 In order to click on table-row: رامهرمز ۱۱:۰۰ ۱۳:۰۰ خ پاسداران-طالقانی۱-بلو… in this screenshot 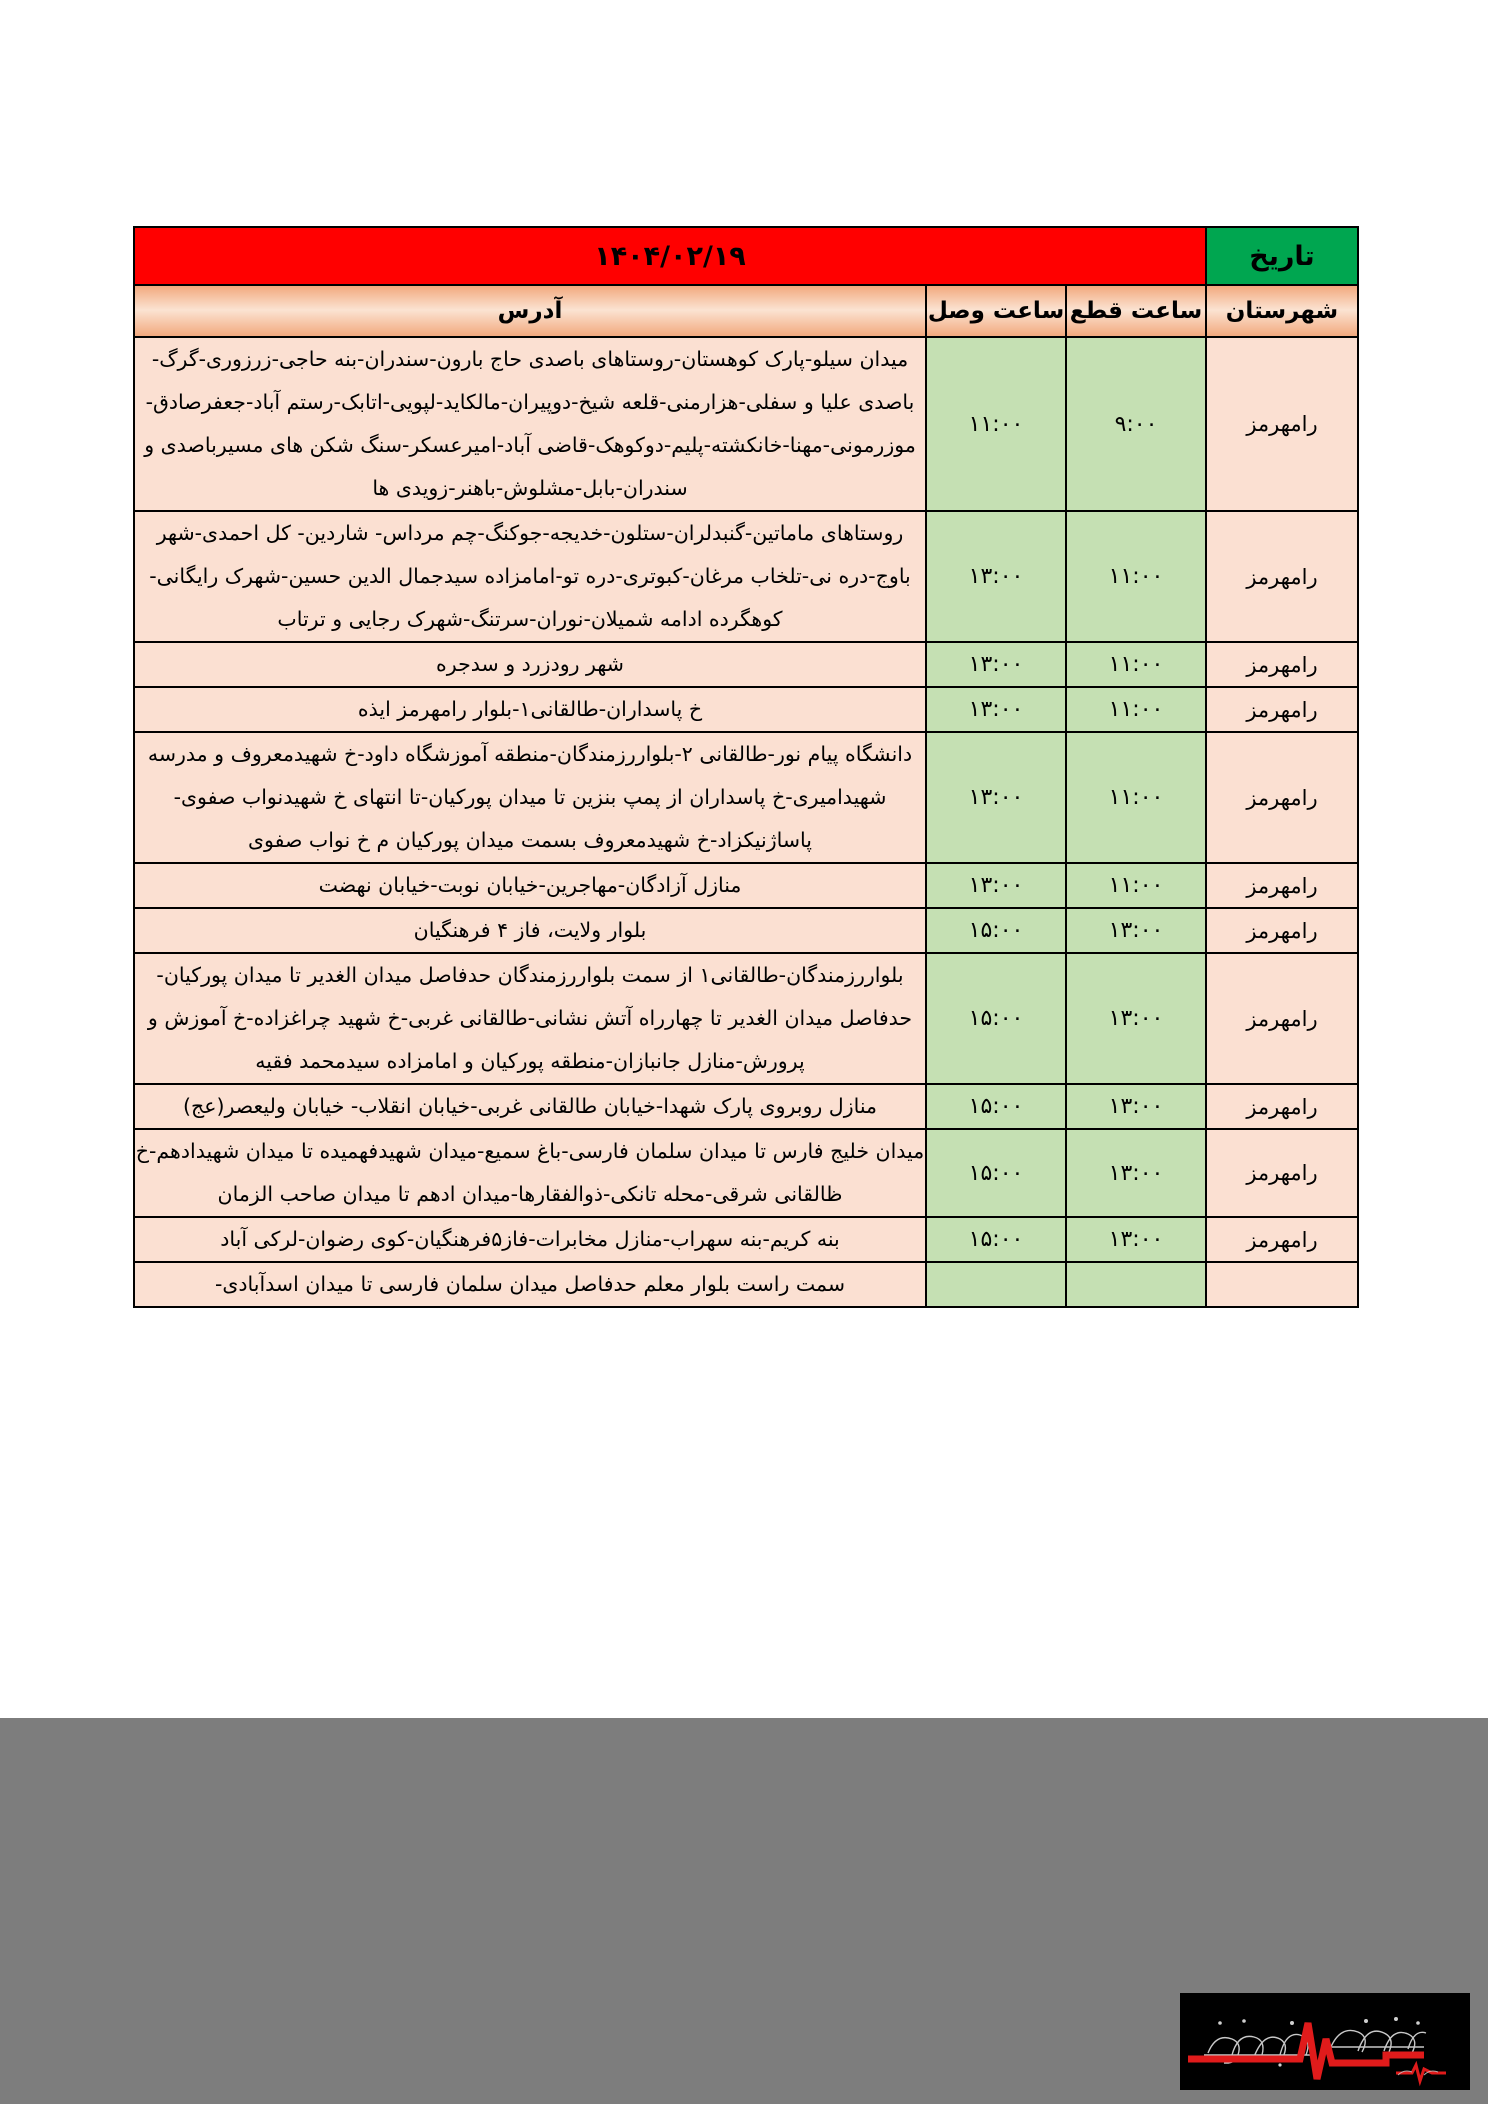, I will do `click(746, 709)`.